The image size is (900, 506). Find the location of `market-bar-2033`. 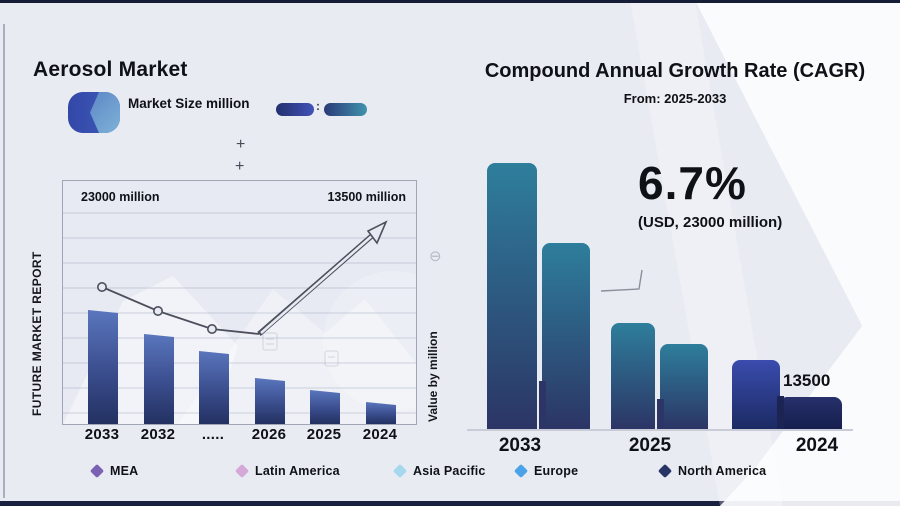

market-bar-2033 is located at coordinates (103, 367).